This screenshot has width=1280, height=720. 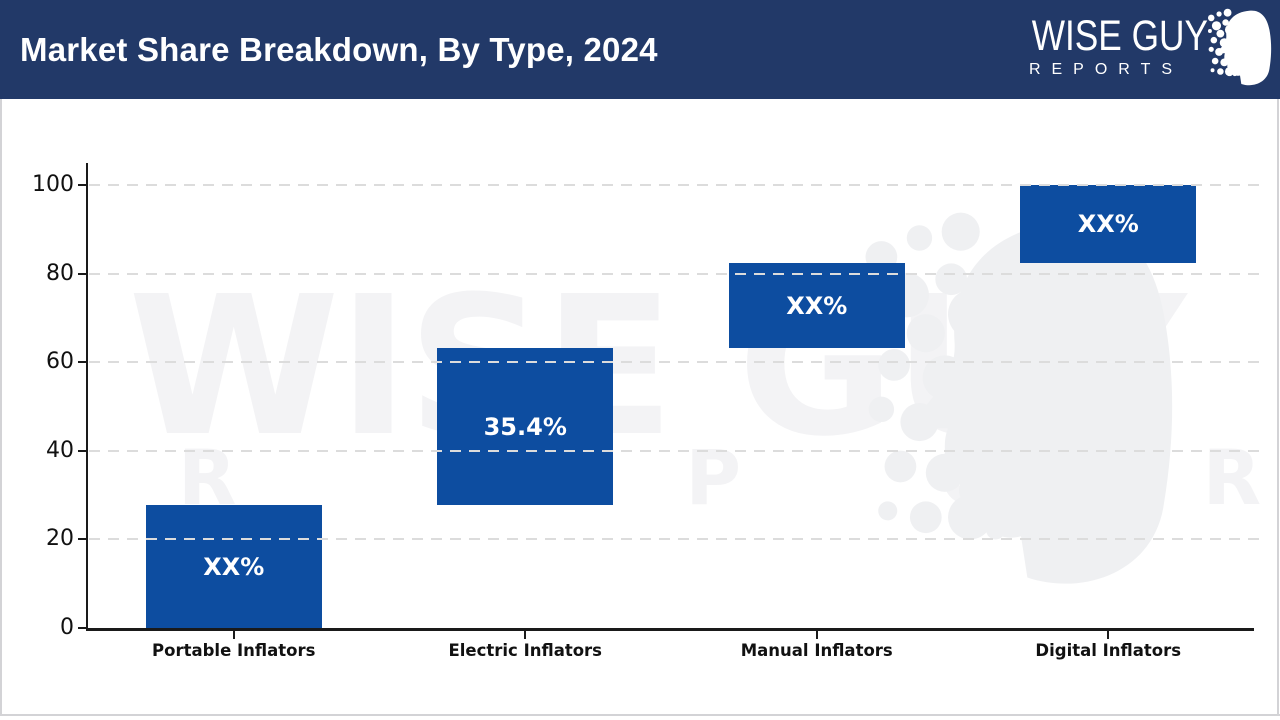 What do you see at coordinates (53, 184) in the screenshot?
I see `y-tick-label: 100` at bounding box center [53, 184].